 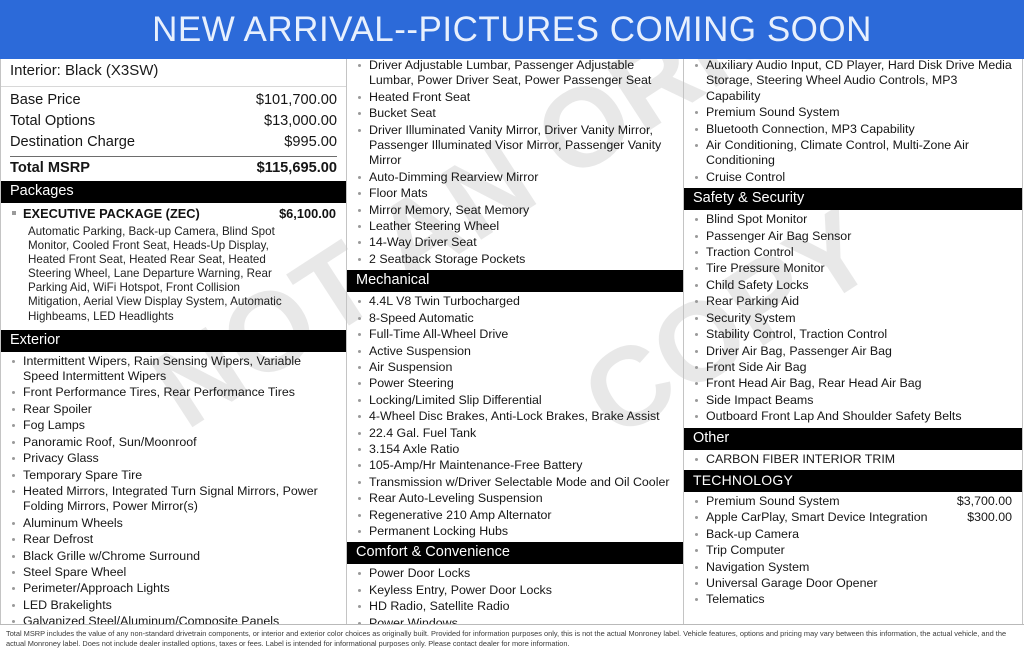 What do you see at coordinates (850, 568) in the screenshot?
I see `list-item: Navigation System` at bounding box center [850, 568].